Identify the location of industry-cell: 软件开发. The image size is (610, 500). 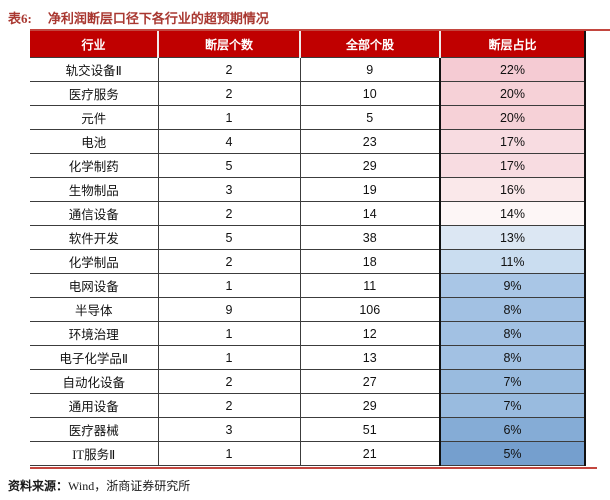
(94, 237).